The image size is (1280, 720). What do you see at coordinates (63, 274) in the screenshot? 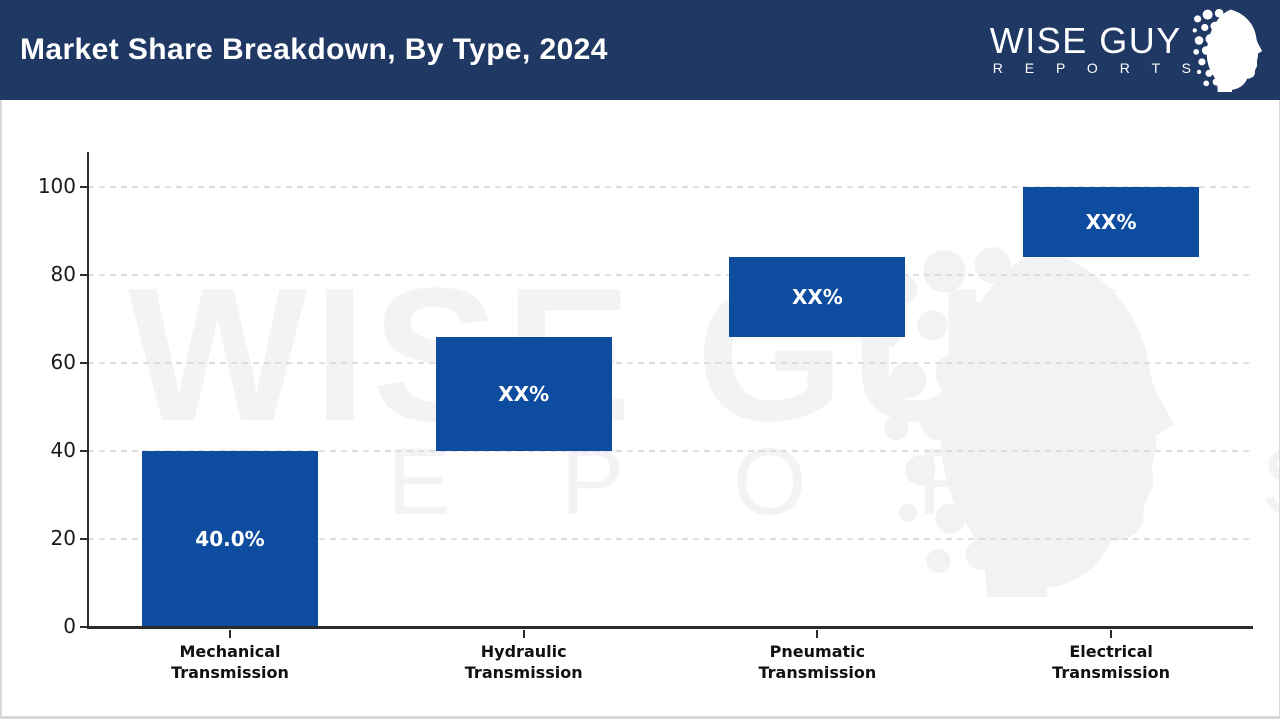
I see `y-tick-label: 80` at bounding box center [63, 274].